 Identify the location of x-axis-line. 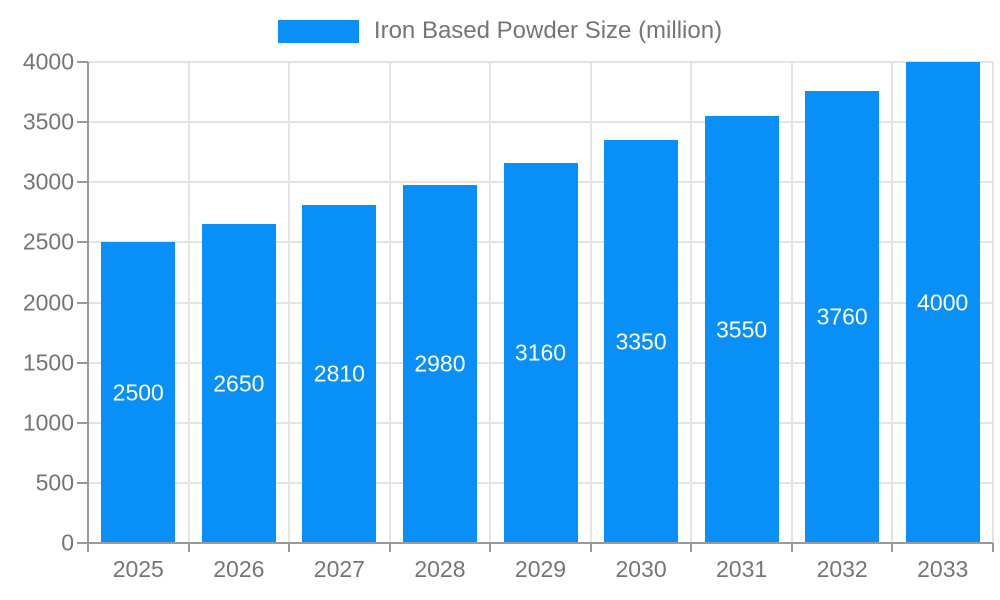
(540, 543).